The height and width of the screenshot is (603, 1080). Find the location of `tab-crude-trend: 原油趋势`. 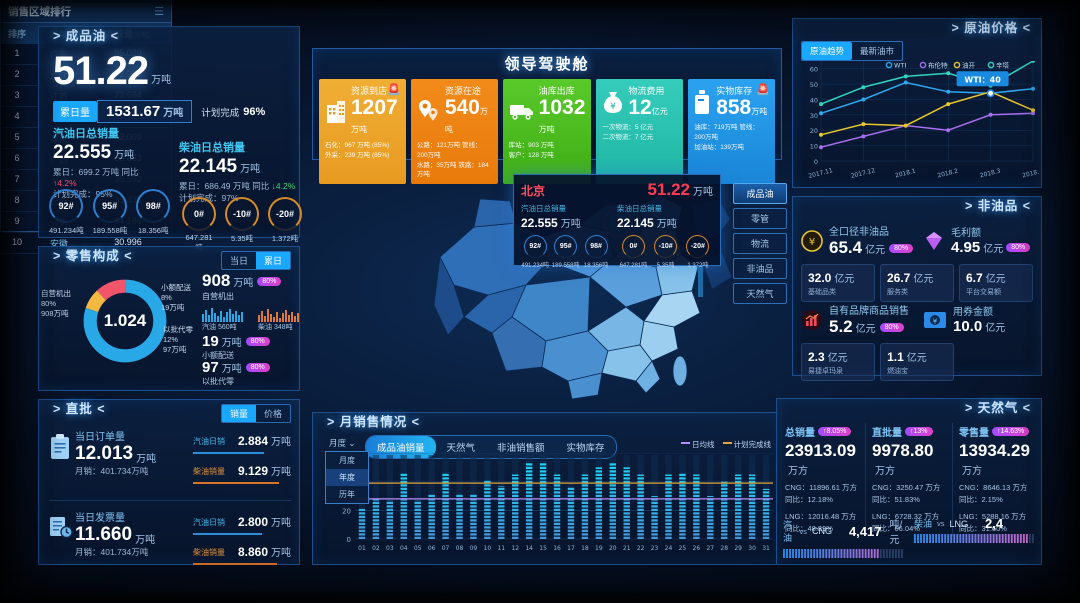

tab-crude-trend: 原油趋势 is located at coordinates (827, 51).